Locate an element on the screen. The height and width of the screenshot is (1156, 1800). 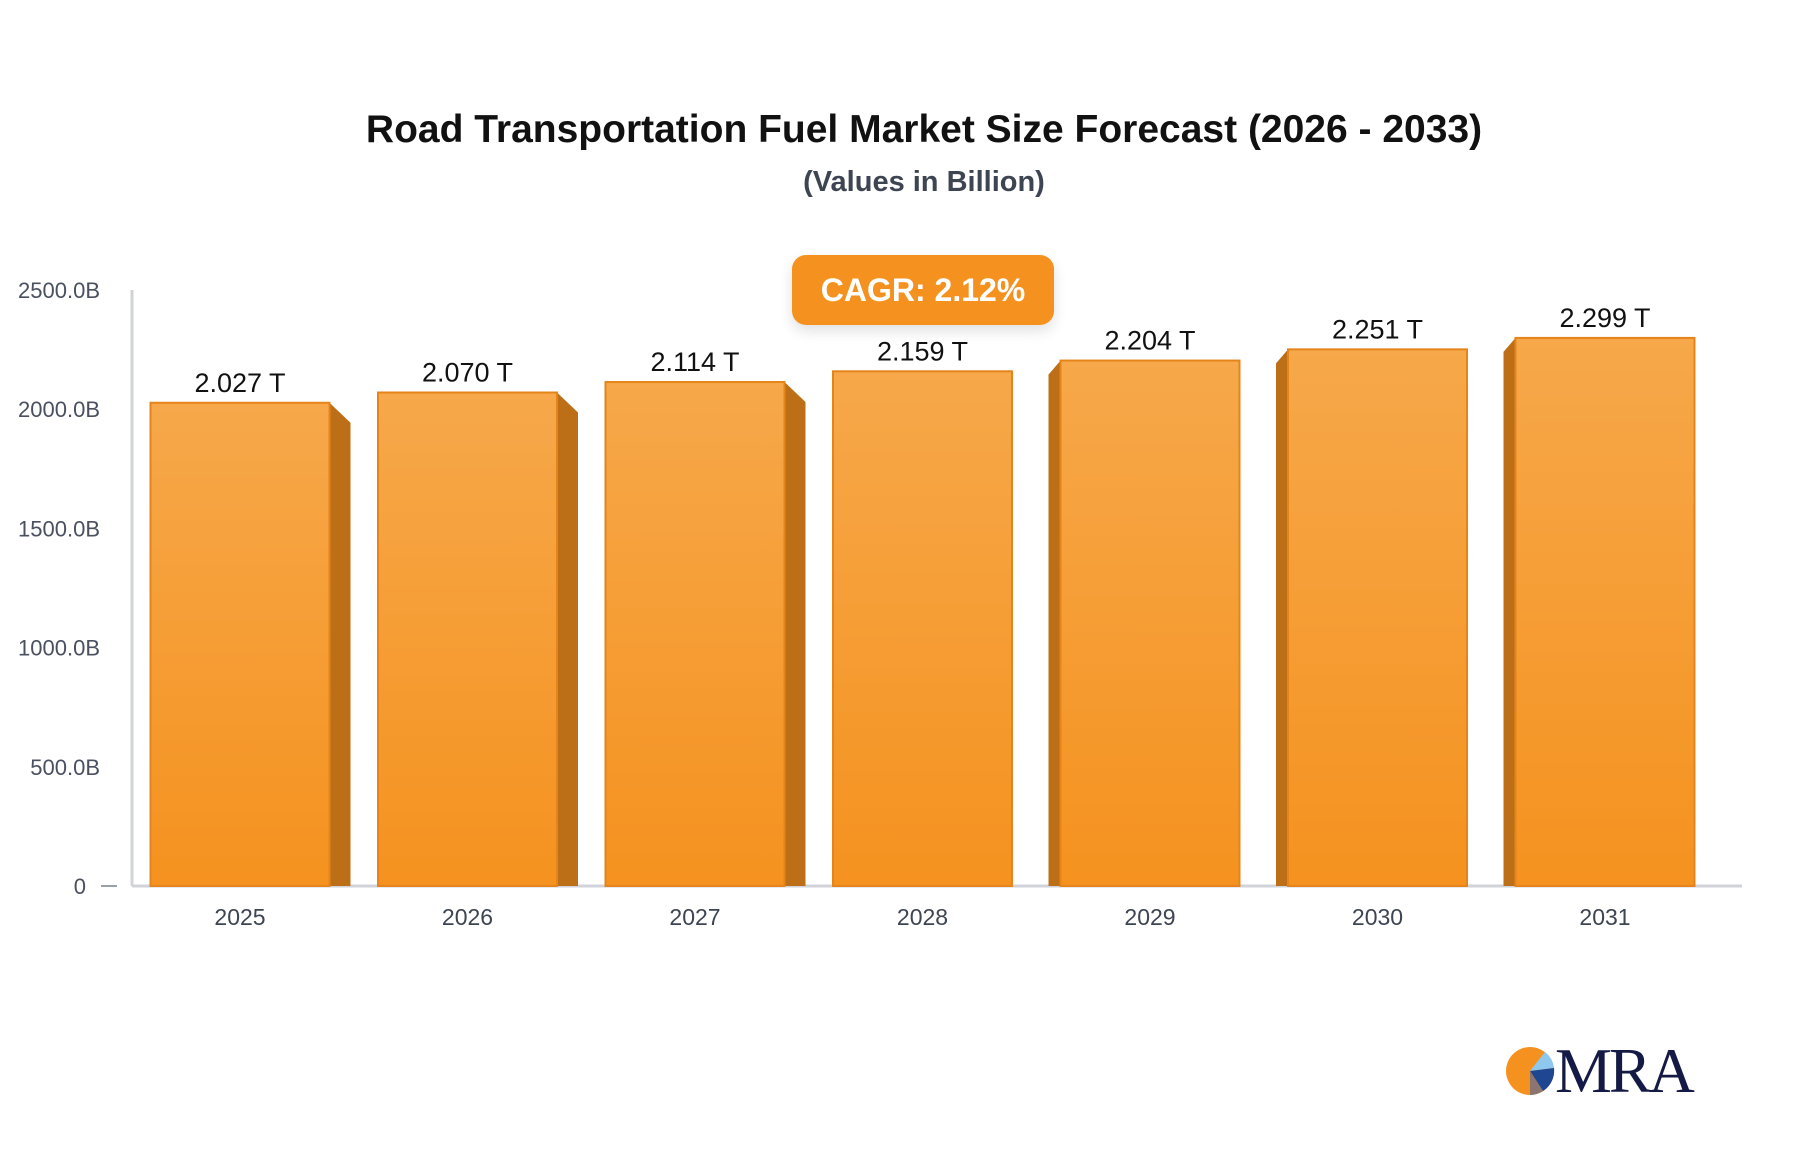
y-tick-label: 1000.0B is located at coordinates (59, 648).